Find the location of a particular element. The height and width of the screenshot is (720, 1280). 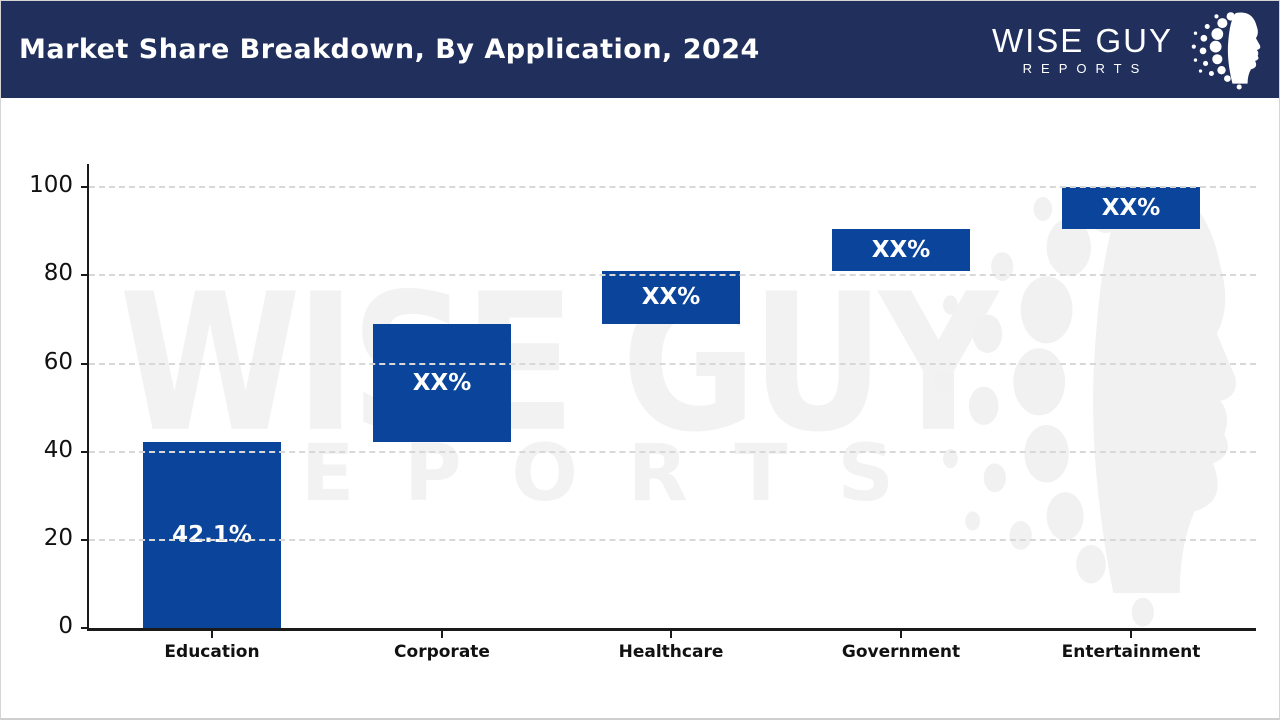

head-profile-dots-icon is located at coordinates (1219, 50).